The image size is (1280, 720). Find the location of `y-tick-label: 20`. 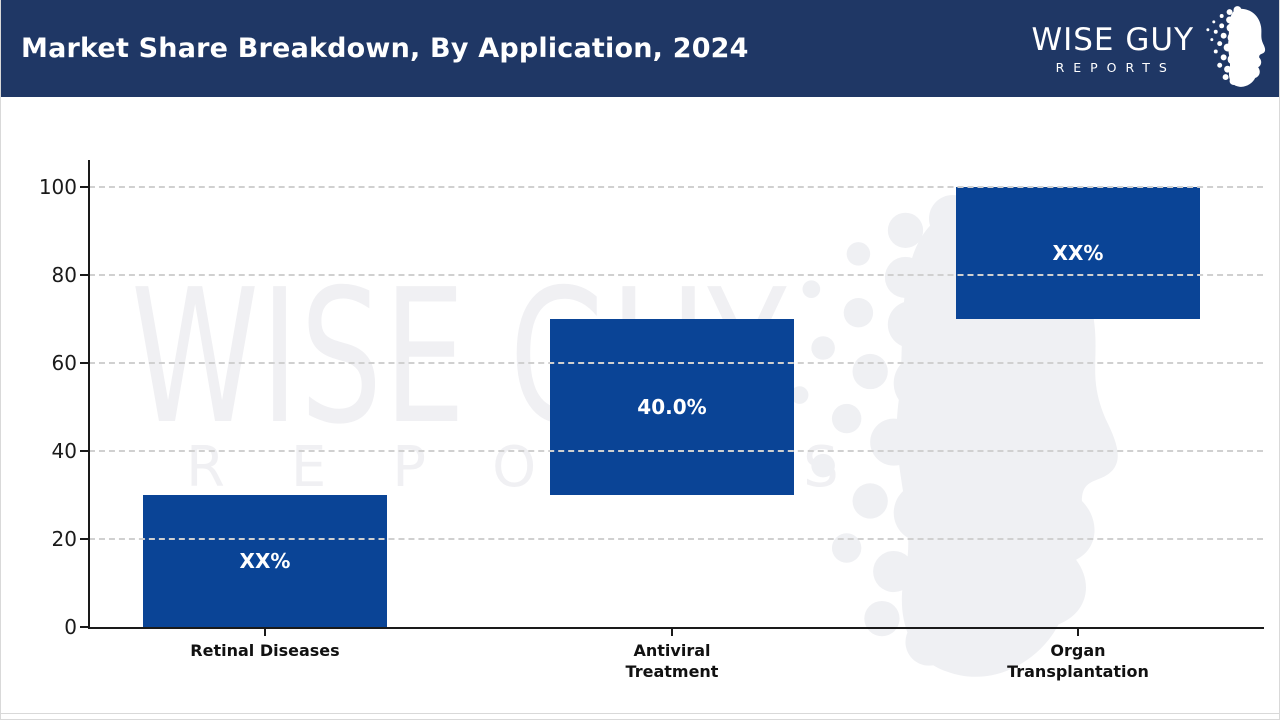

y-tick-label: 20 is located at coordinates (64, 539).